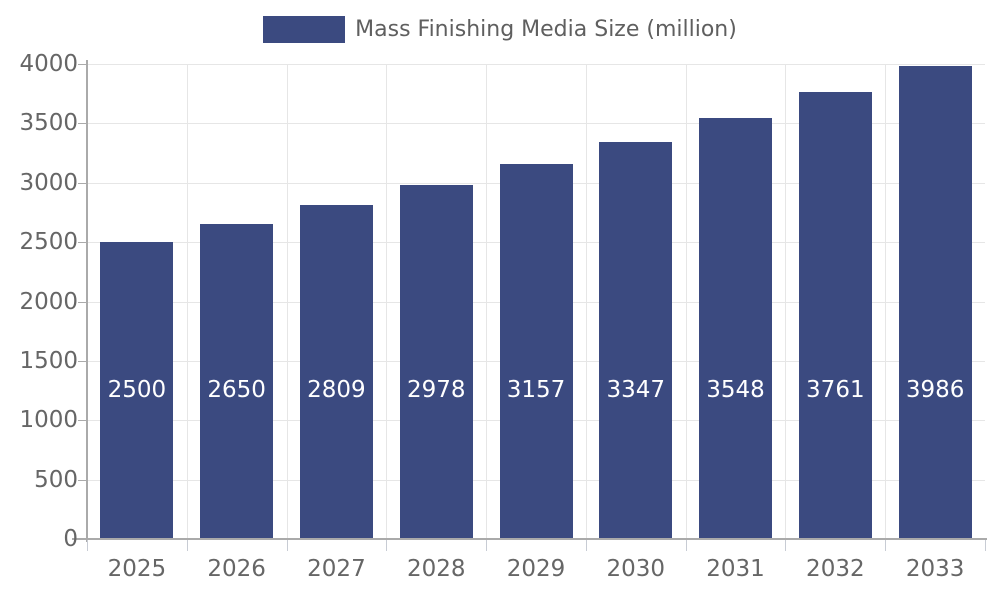  What do you see at coordinates (70, 539) in the screenshot?
I see `y-tick-label-0: 0` at bounding box center [70, 539].